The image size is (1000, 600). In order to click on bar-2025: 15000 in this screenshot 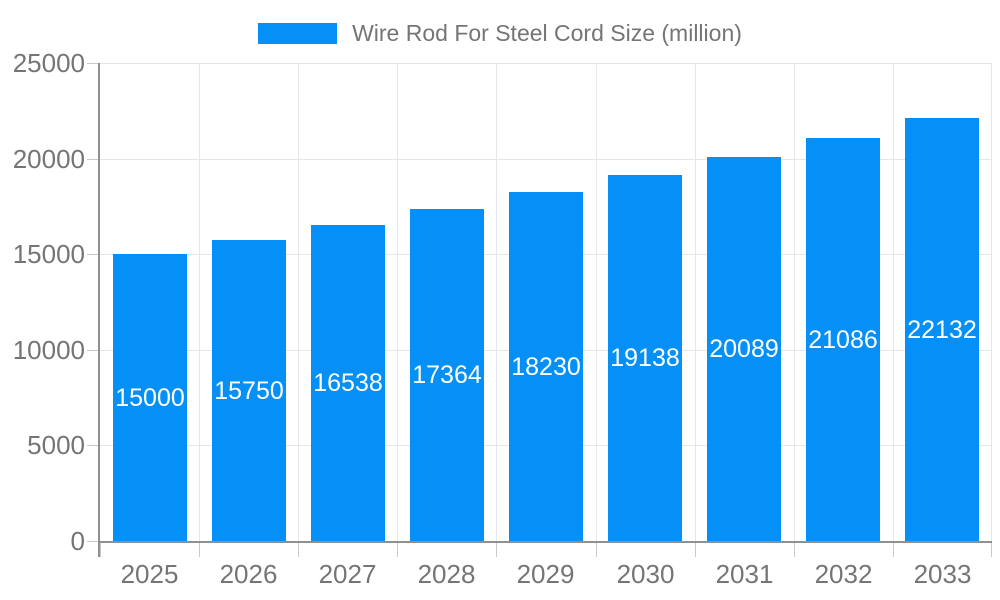, I will do `click(150, 397)`.